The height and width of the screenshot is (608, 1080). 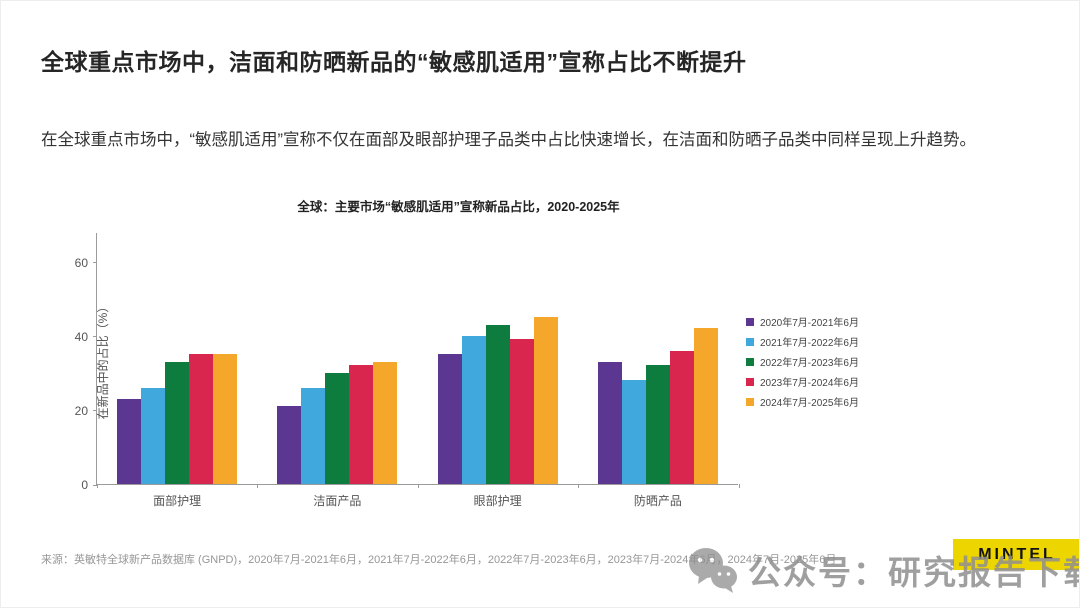 What do you see at coordinates (394, 62) in the screenshot?
I see `page-title: 全球重点市场中，洁面和防晒新品的“敏感肌适用”宣称占比不断提升` at bounding box center [394, 62].